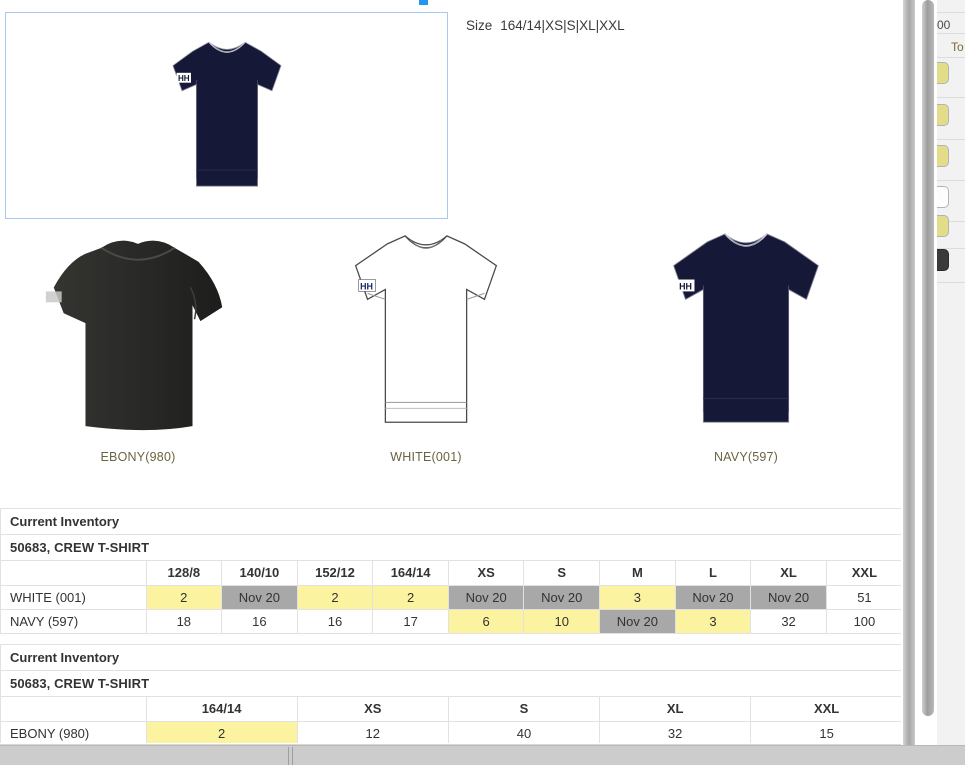  Describe the element at coordinates (909, 372) in the screenshot. I see `window-gutter-bar` at that location.